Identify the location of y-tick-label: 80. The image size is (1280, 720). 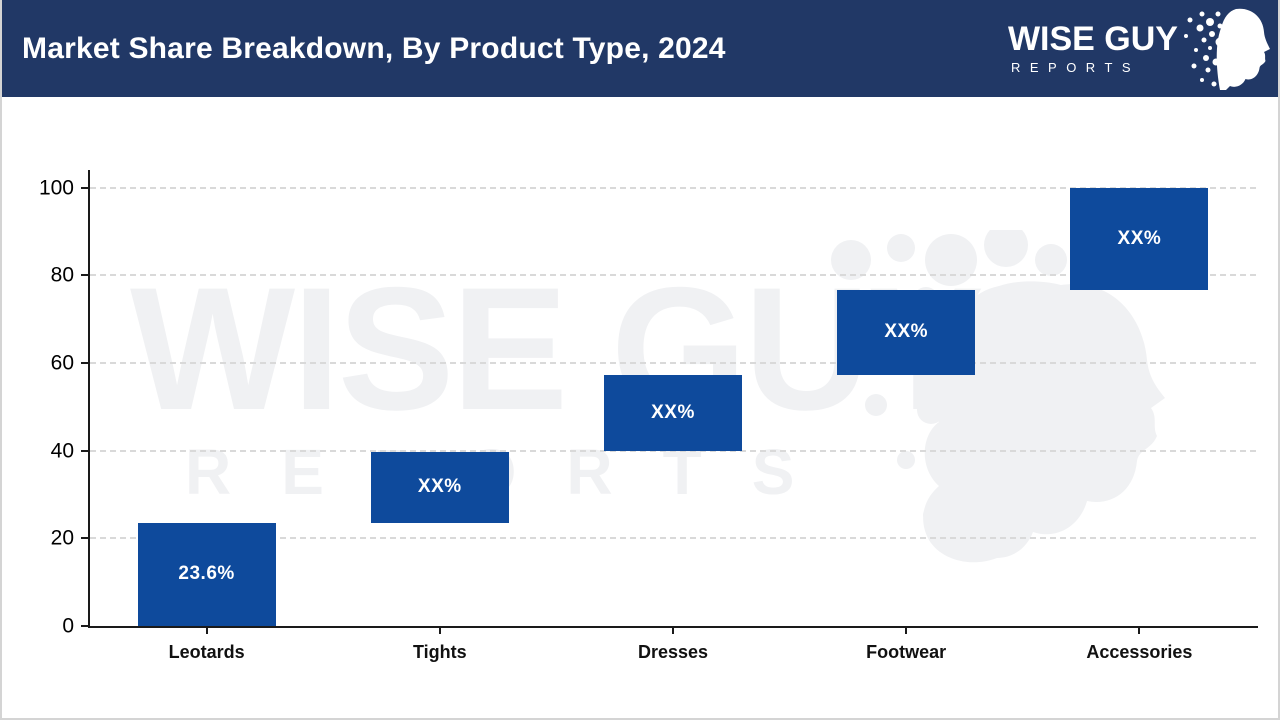
(62, 275).